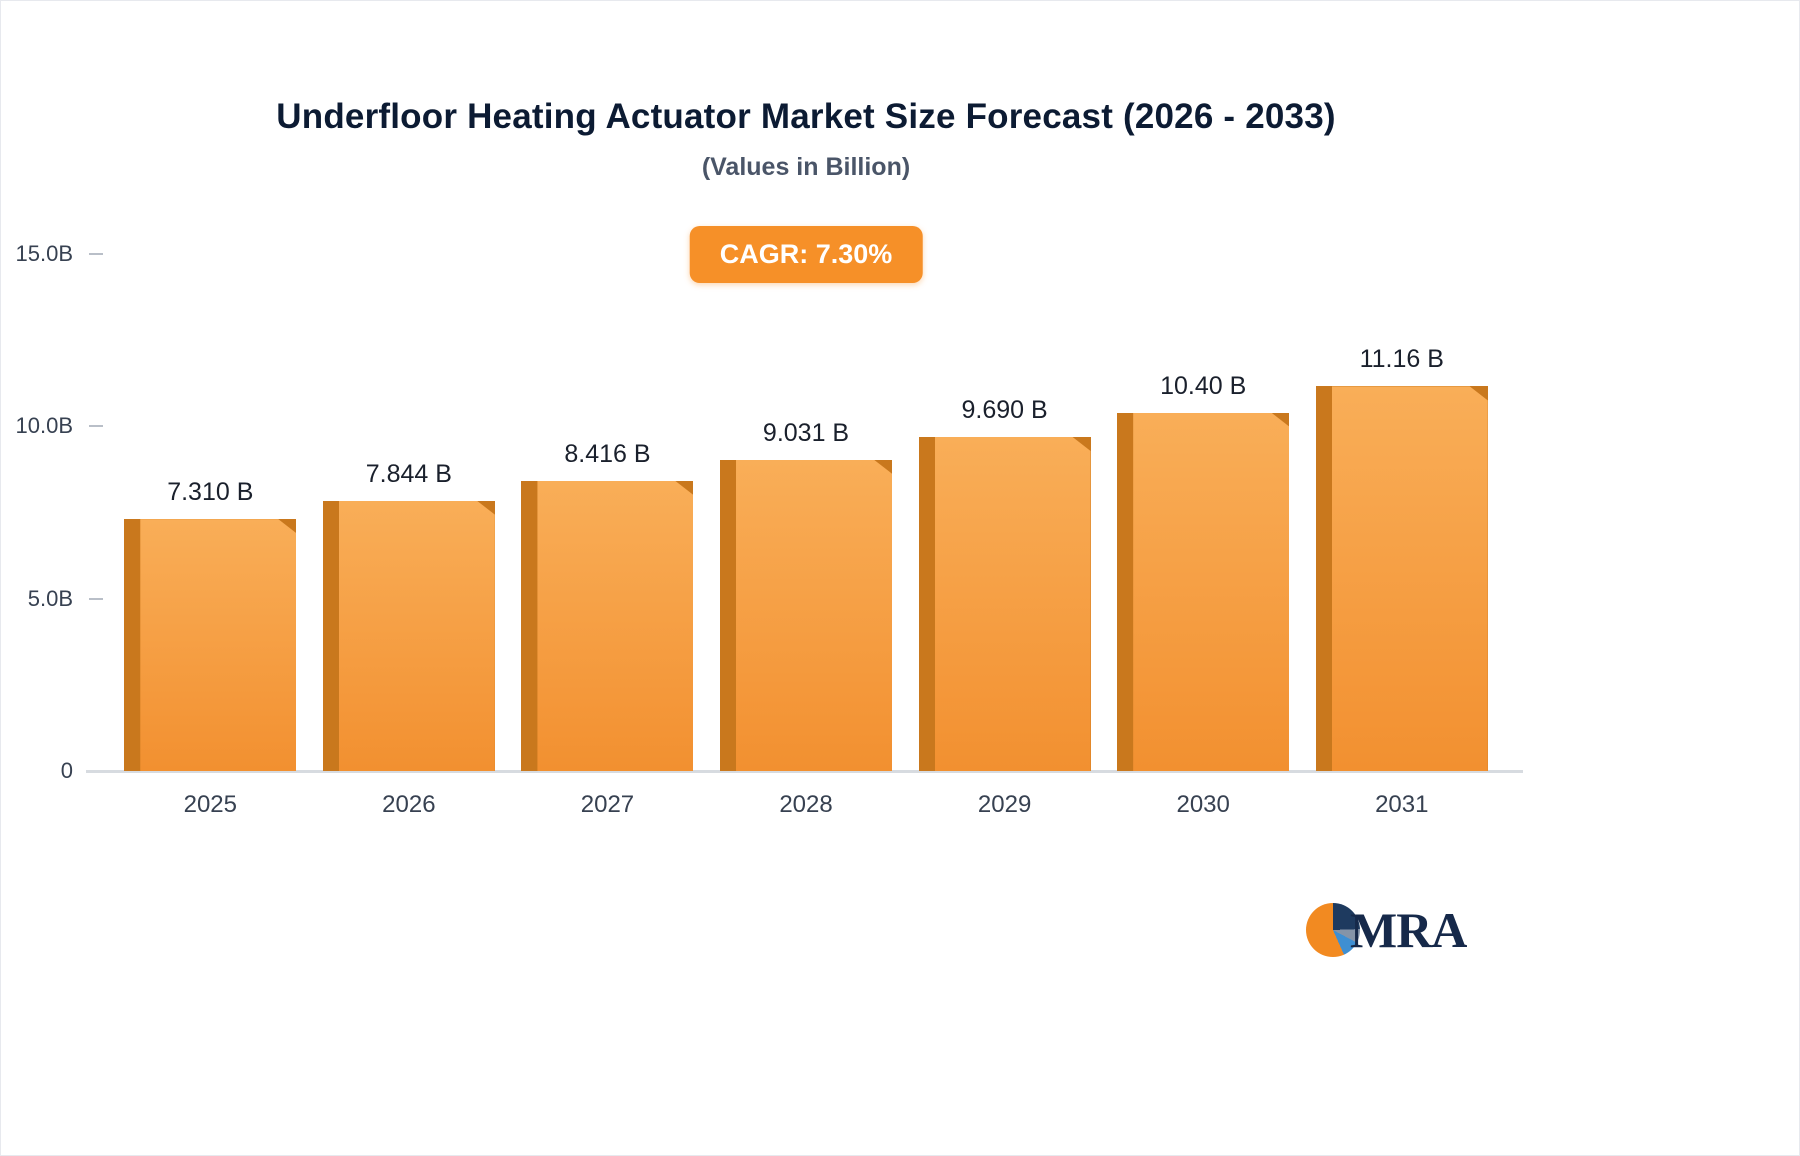 This screenshot has width=1800, height=1156. What do you see at coordinates (44, 426) in the screenshot?
I see `y-tick-label: 10.0B` at bounding box center [44, 426].